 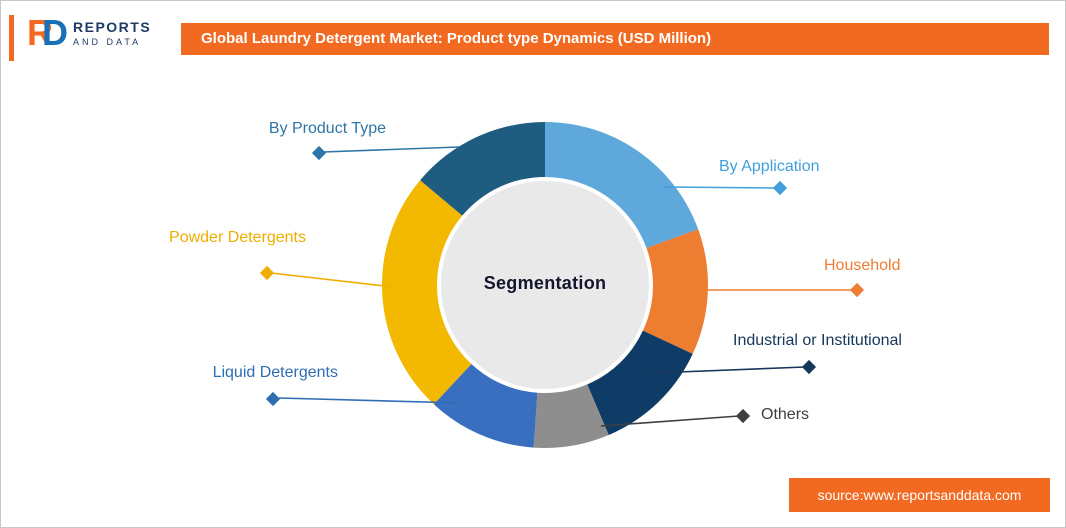 What do you see at coordinates (785, 414) in the screenshot?
I see `label-others: Others` at bounding box center [785, 414].